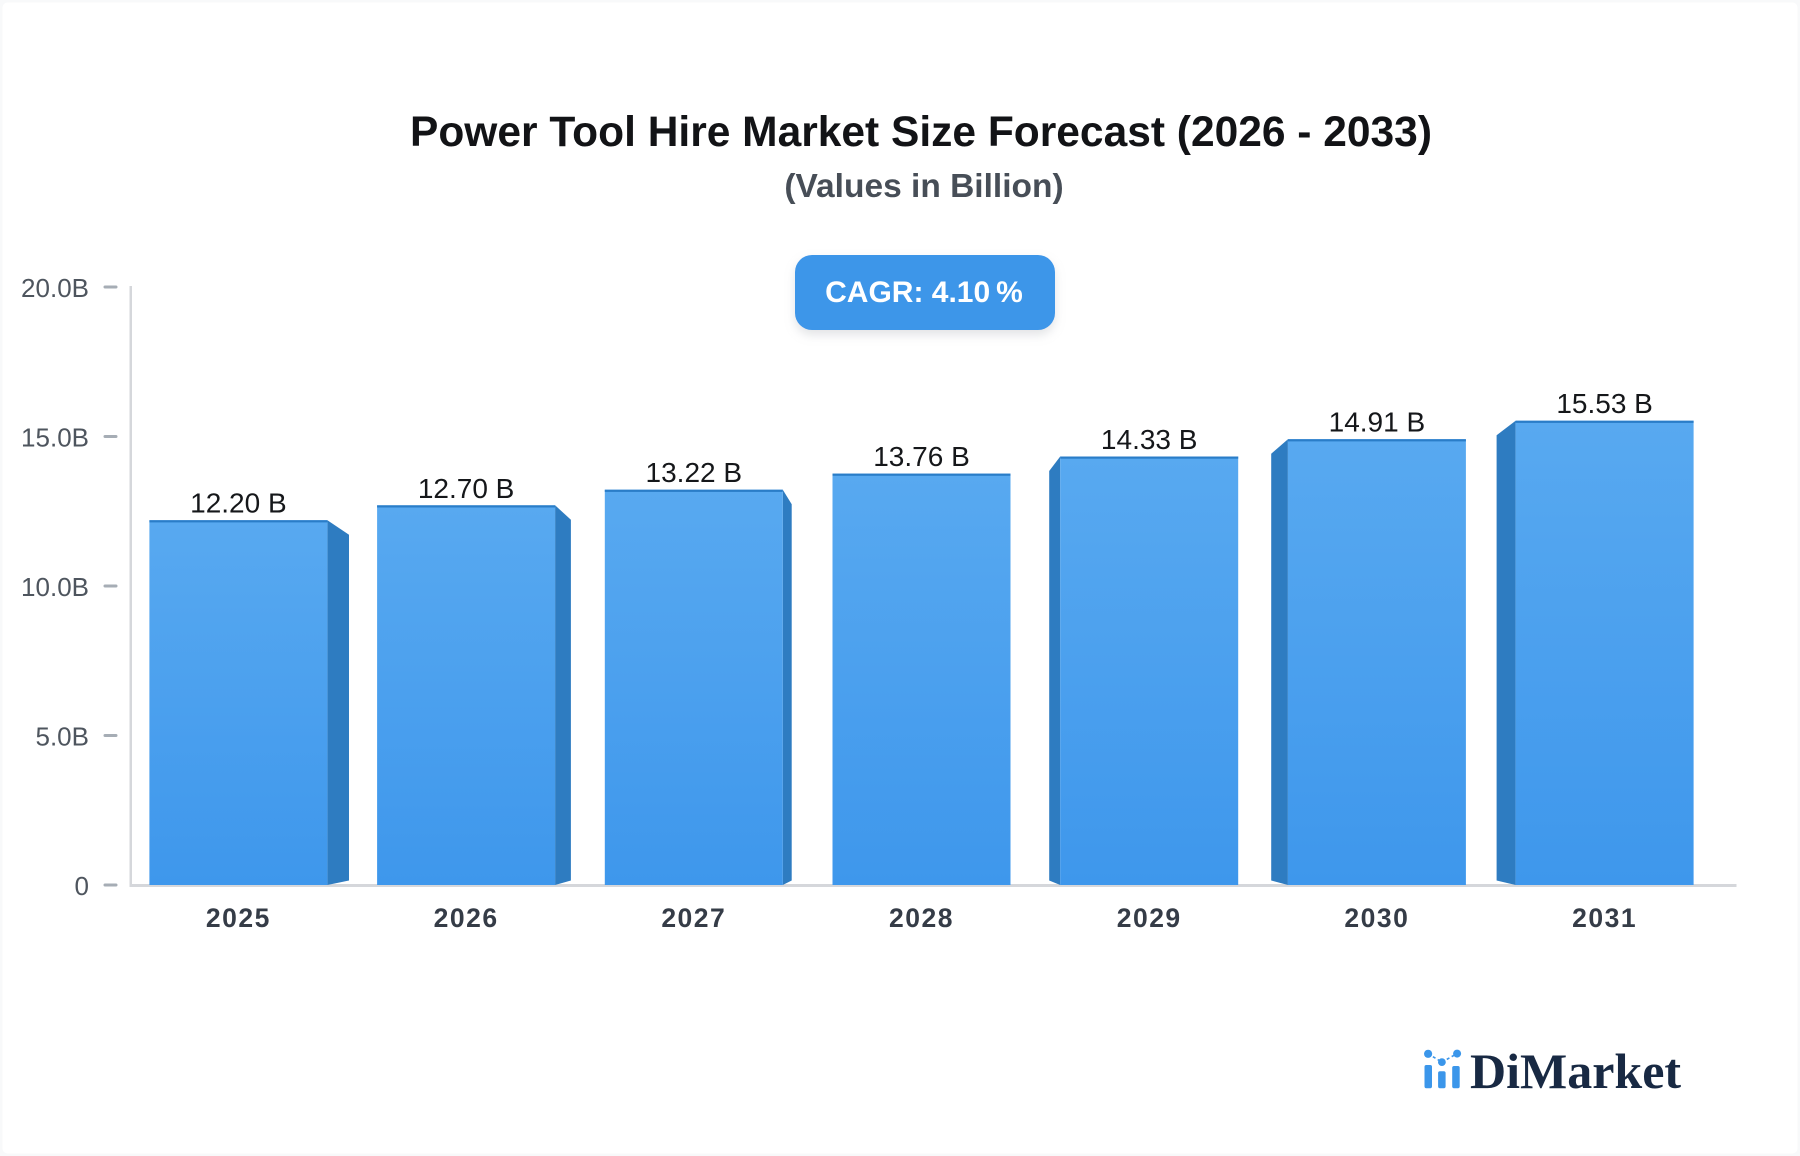 Image resolution: width=1800 pixels, height=1156 pixels. I want to click on svg-text: 15.0B, so click(55, 438).